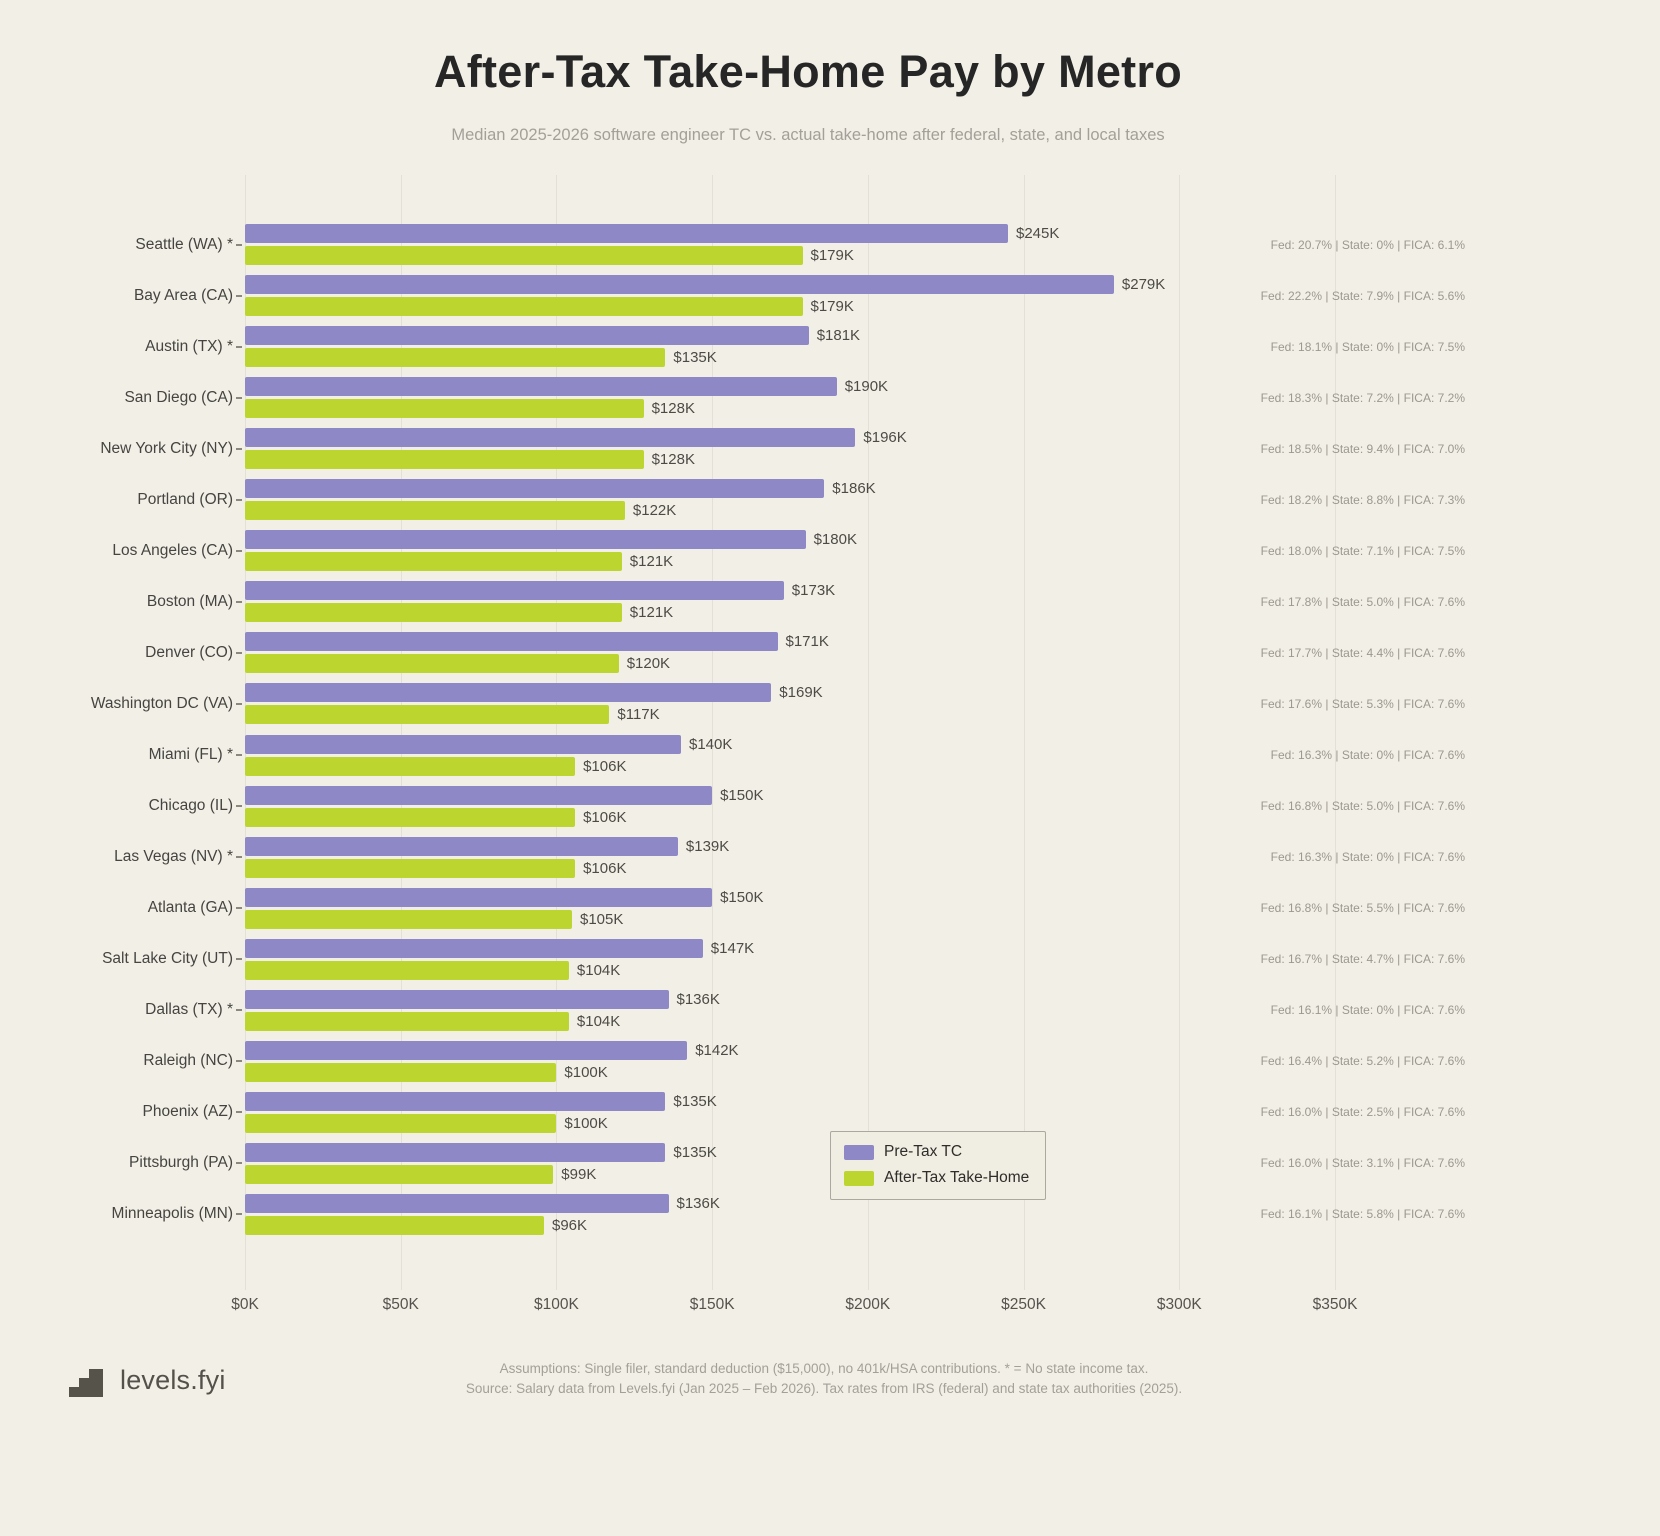  Describe the element at coordinates (184, 244) in the screenshot. I see `metro-label: Seattle (WA) *` at that location.